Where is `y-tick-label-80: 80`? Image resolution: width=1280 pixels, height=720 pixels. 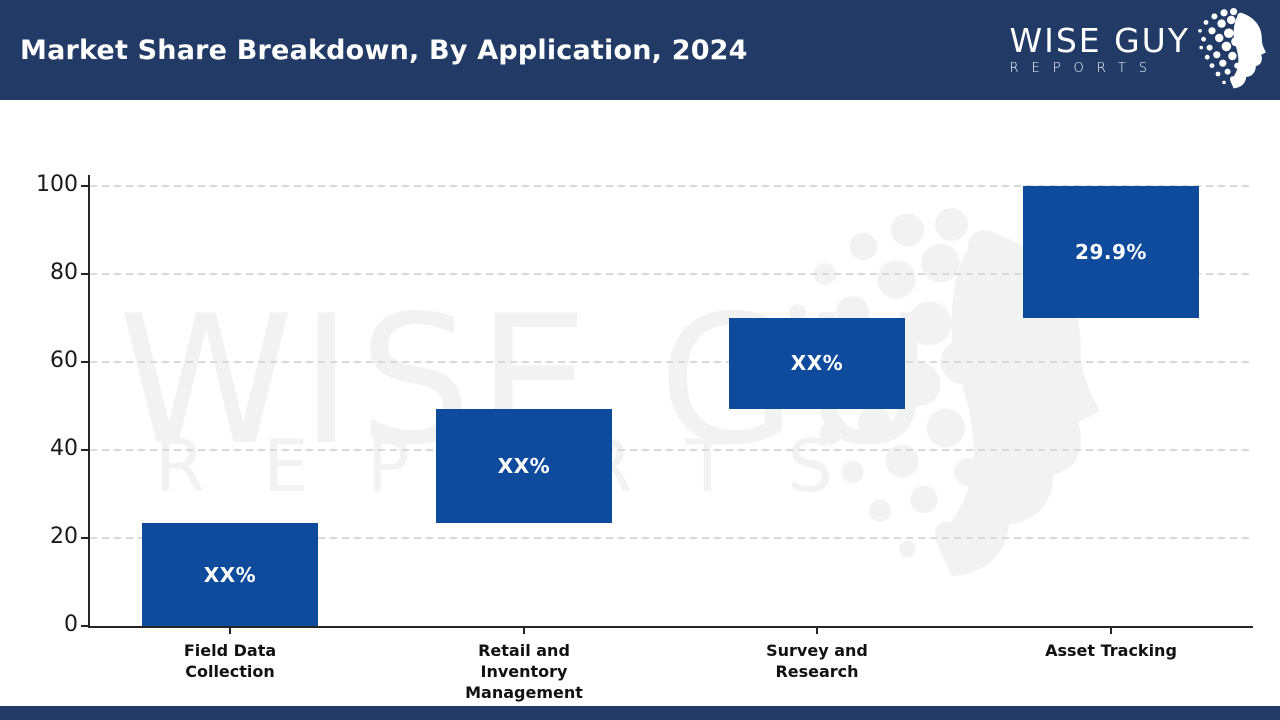 y-tick-label-80: 80 is located at coordinates (64, 272).